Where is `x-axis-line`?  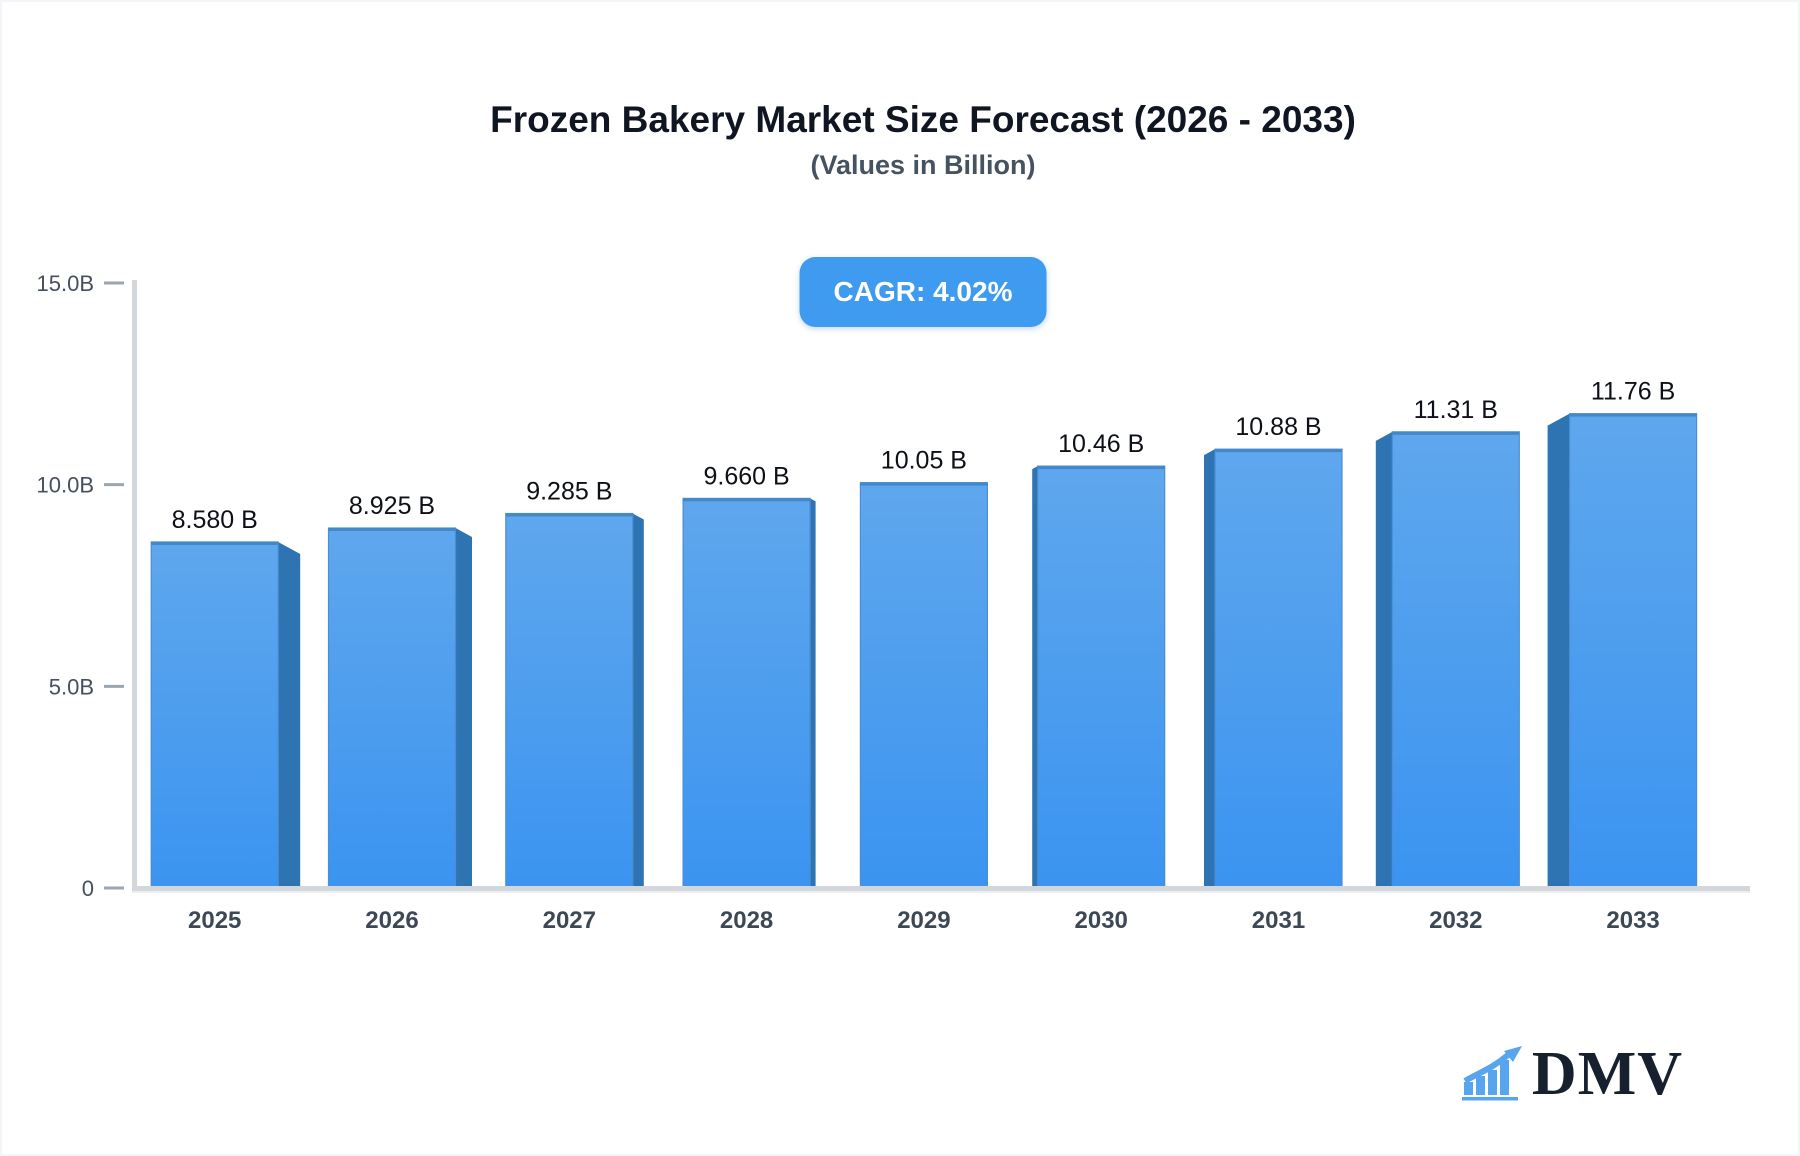
x-axis-line is located at coordinates (941, 888).